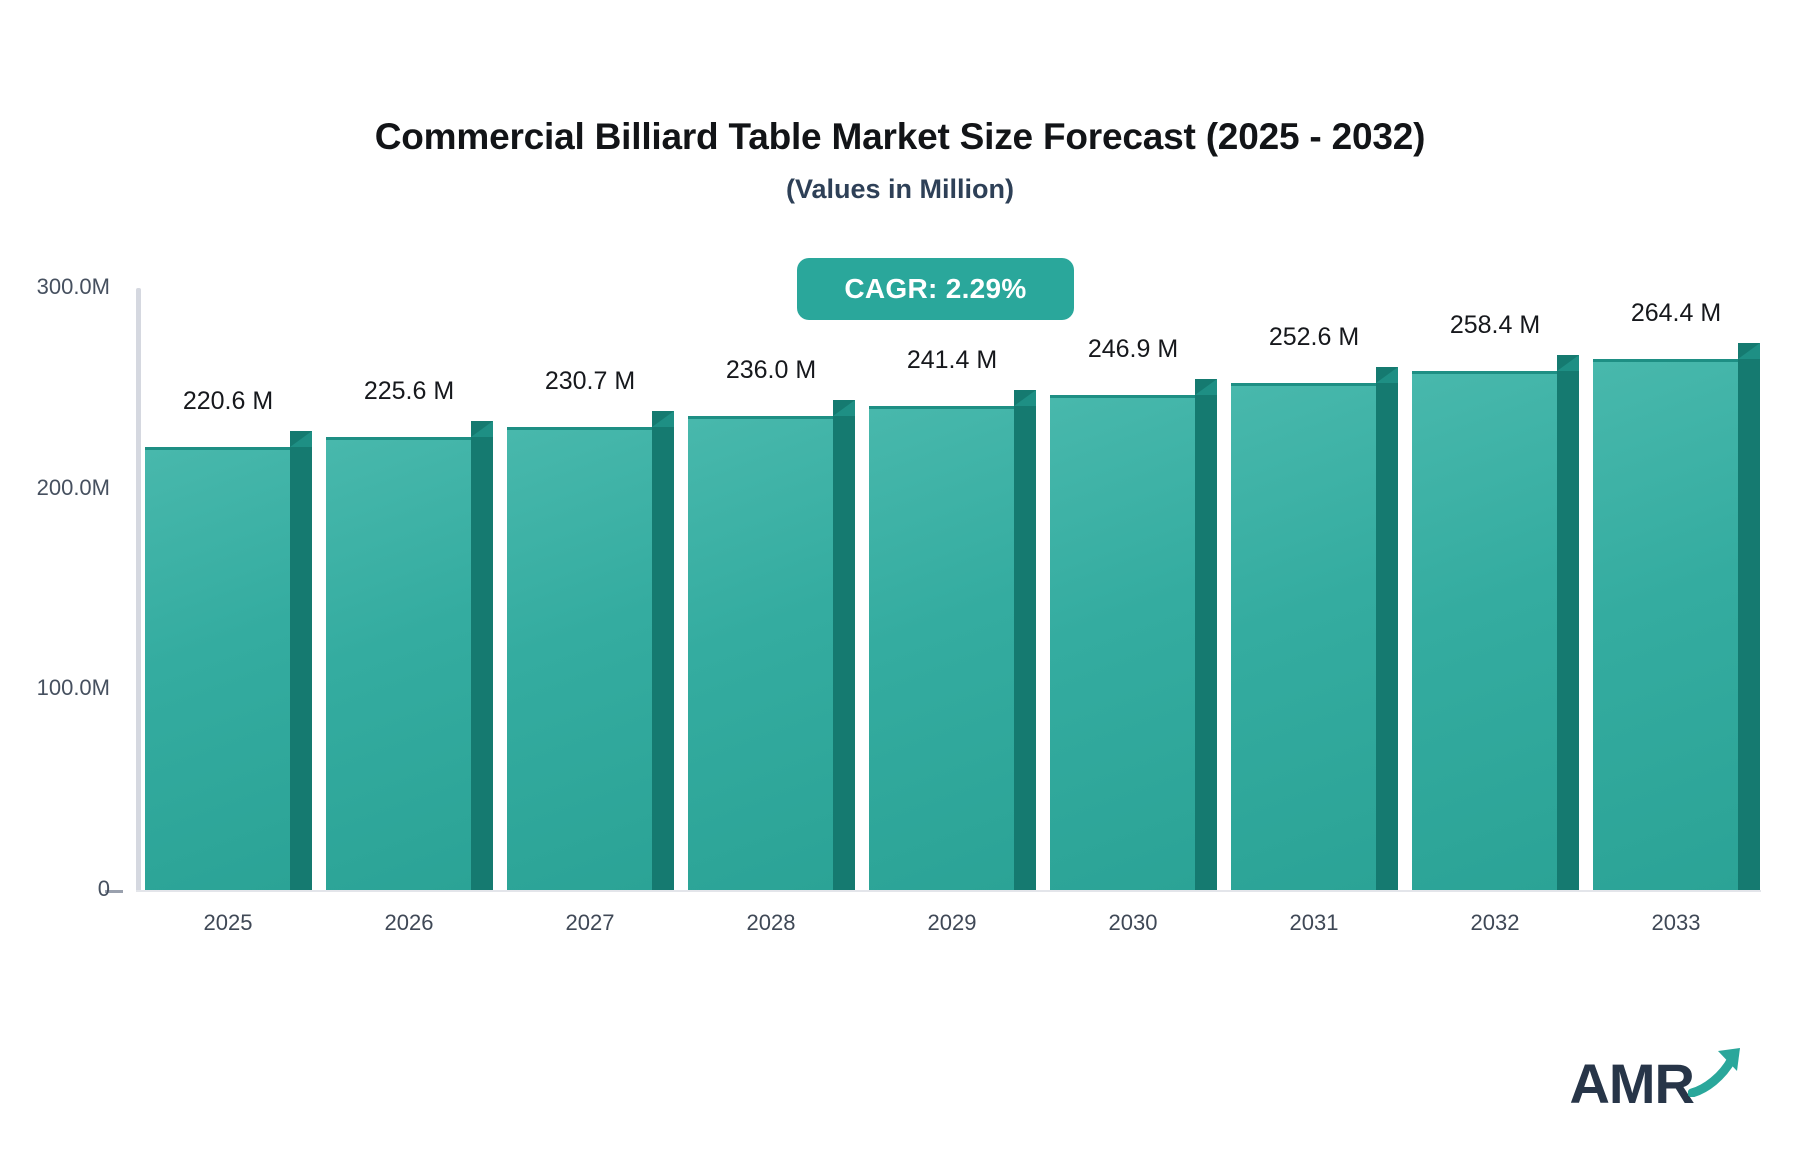  What do you see at coordinates (952, 359) in the screenshot?
I see `bar-value-label: 241.4 M` at bounding box center [952, 359].